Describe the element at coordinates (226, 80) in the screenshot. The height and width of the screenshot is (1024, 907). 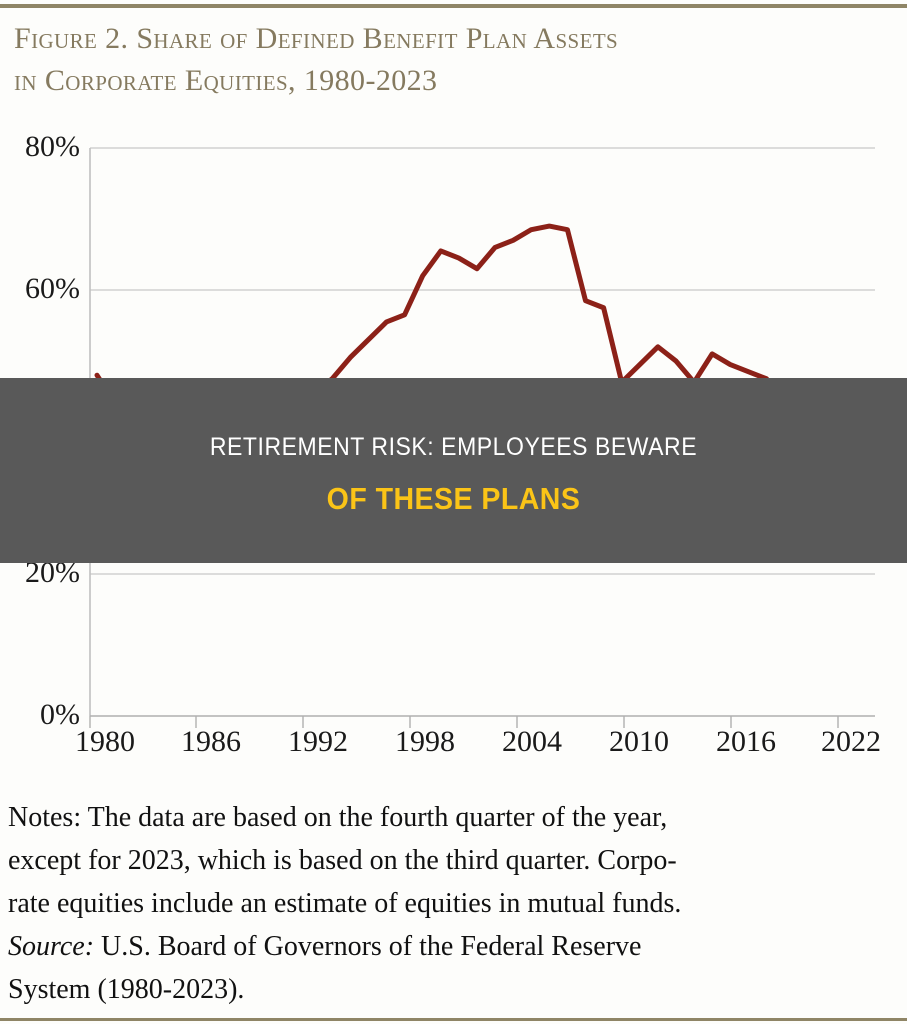
I see `figure-title-line-2: in Corporate Equities, 1980-2023` at that location.